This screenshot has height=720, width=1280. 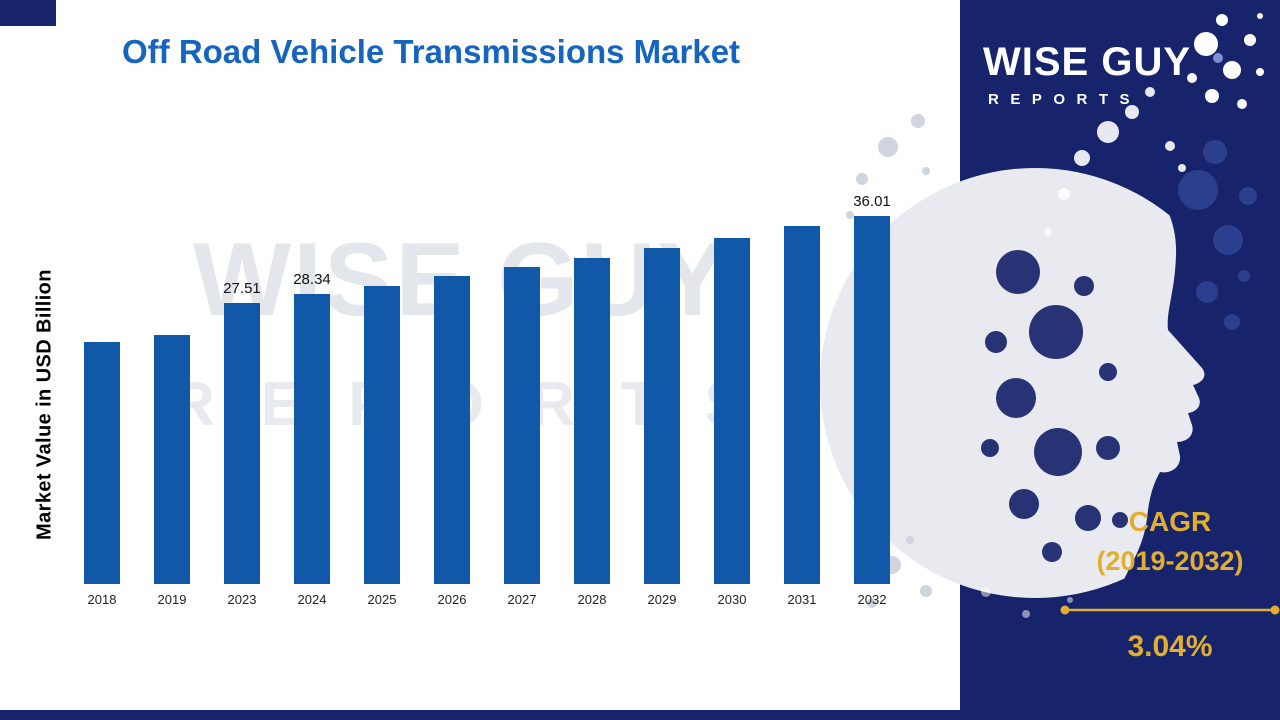 What do you see at coordinates (28, 13) in the screenshot?
I see `corner-accent` at bounding box center [28, 13].